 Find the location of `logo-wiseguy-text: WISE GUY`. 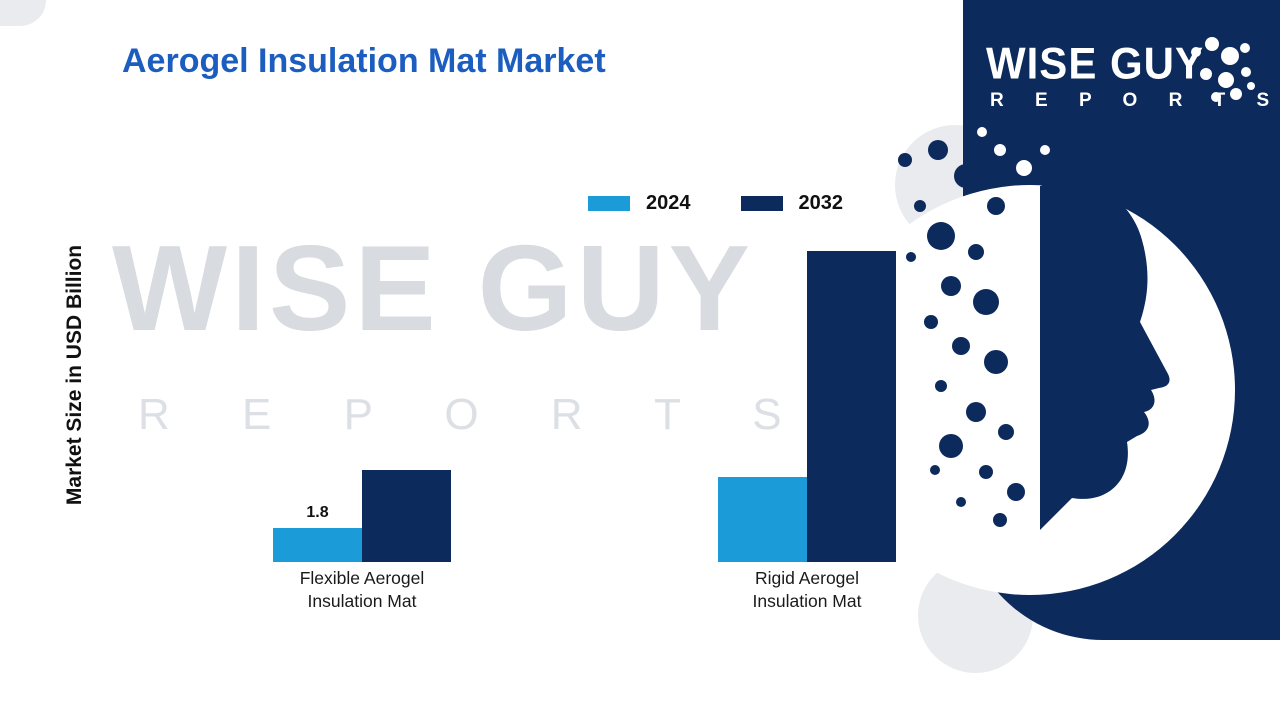

logo-wiseguy-text: WISE GUY is located at coordinates (1095, 63).